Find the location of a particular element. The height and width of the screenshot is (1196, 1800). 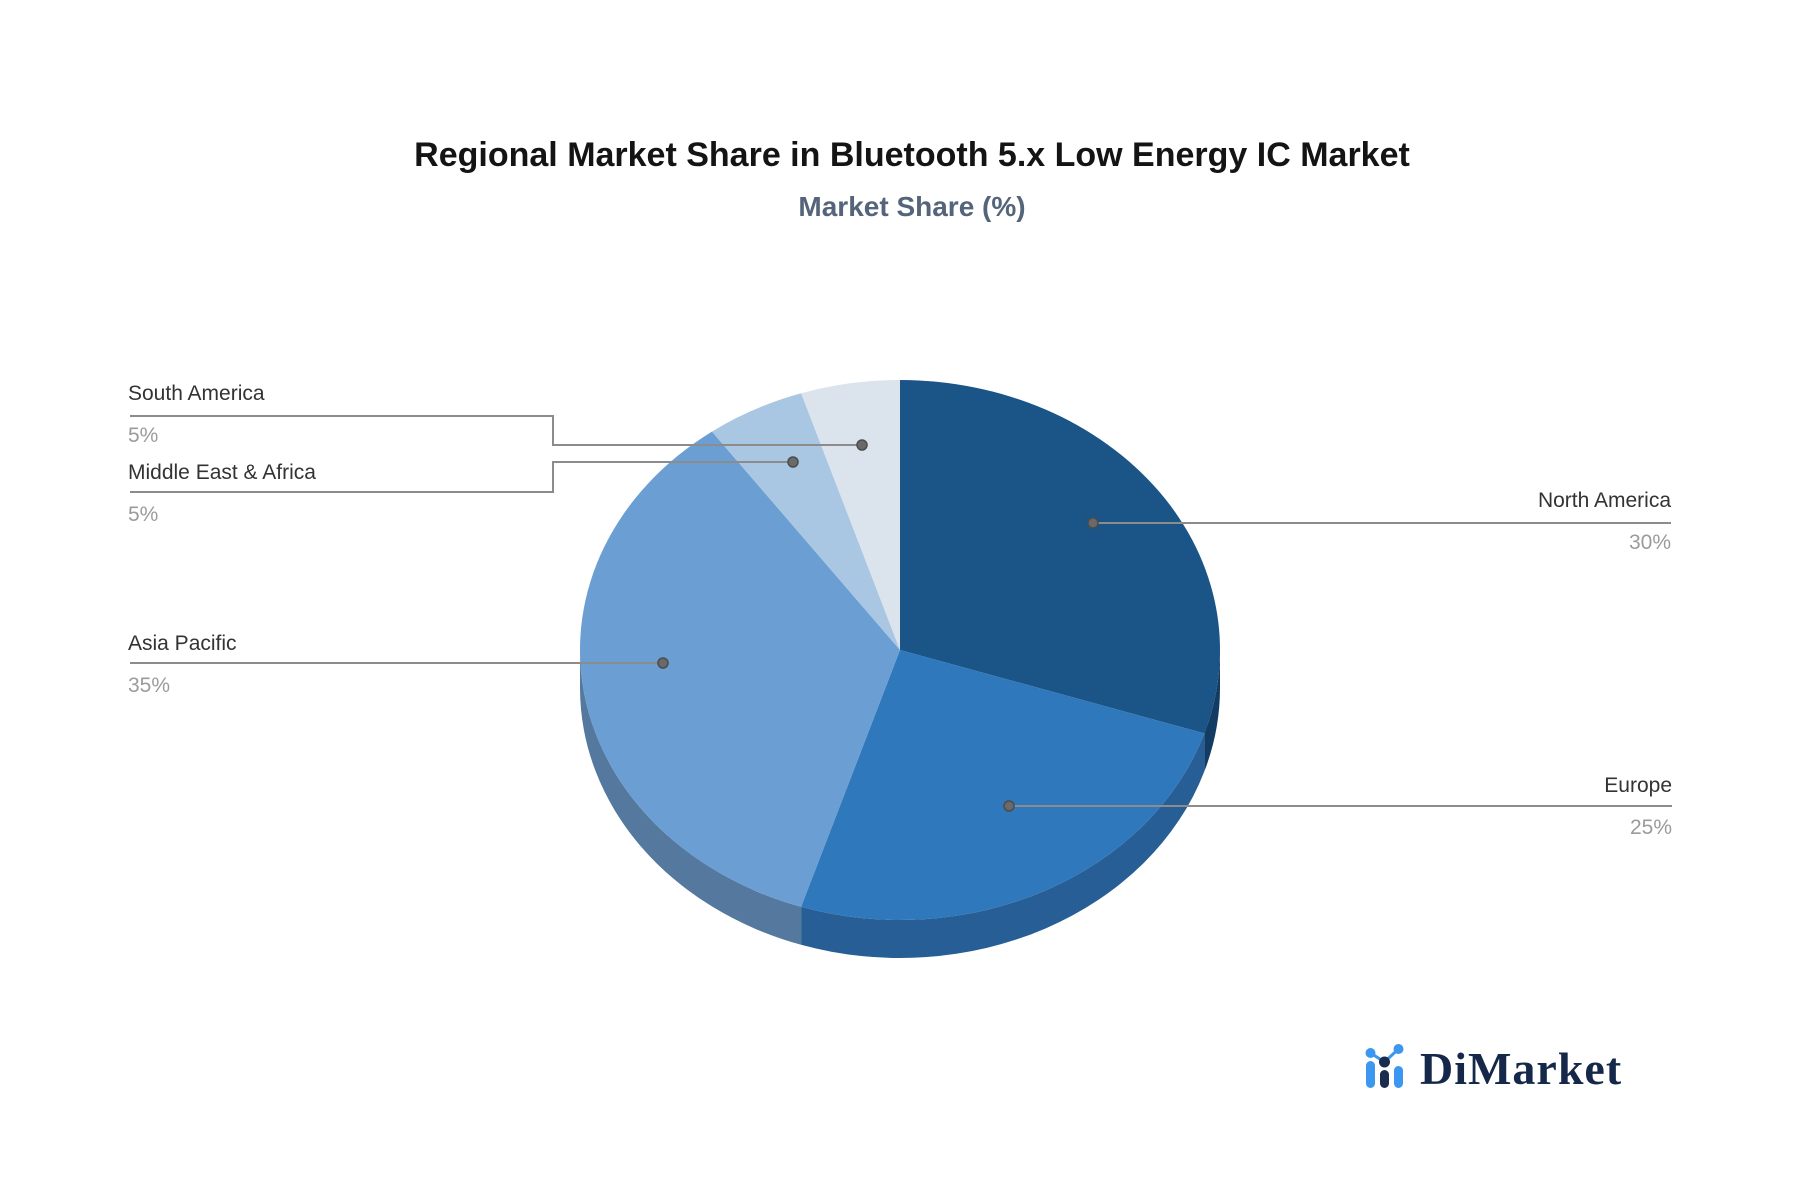

pie-slice-side-asia-pacific is located at coordinates (691, 797).